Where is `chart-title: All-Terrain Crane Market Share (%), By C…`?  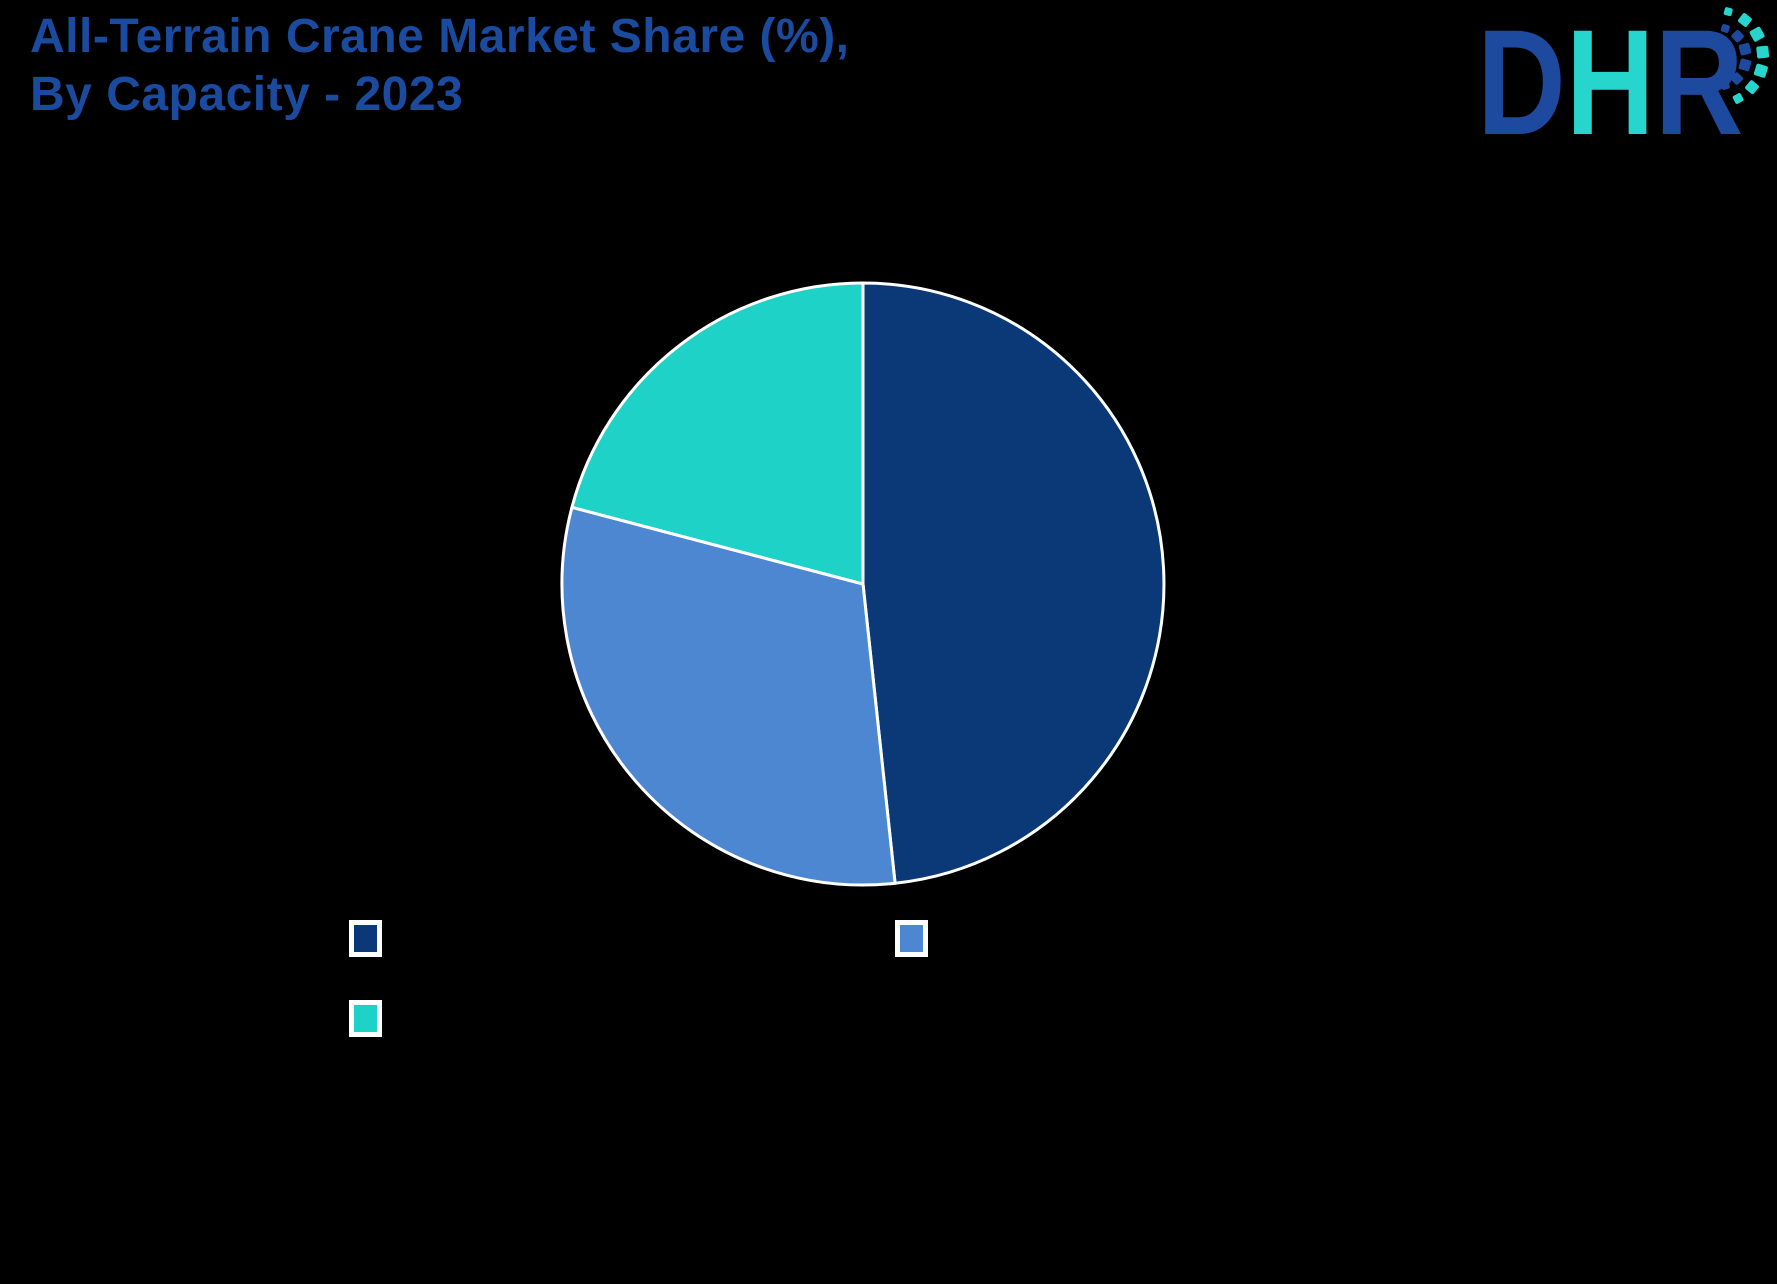 chart-title: All-Terrain Crane Market Share (%), By C… is located at coordinates (440, 66).